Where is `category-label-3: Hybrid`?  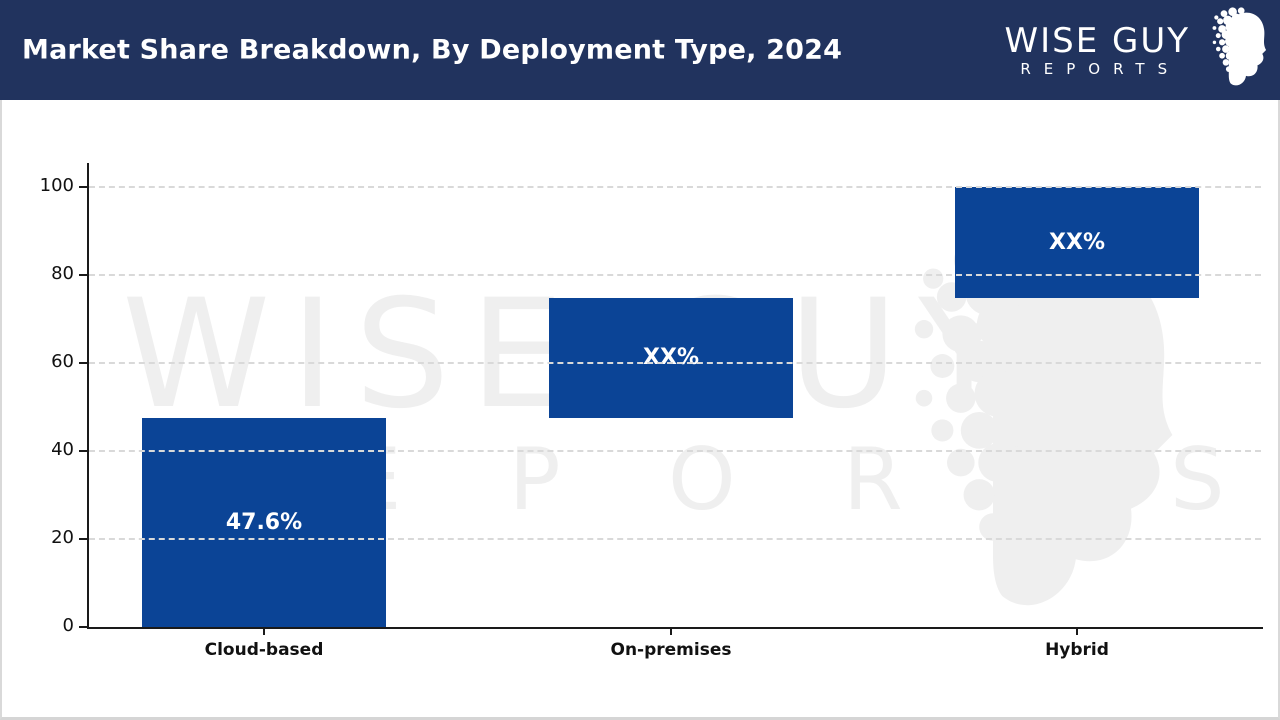 category-label-3: Hybrid is located at coordinates (1077, 650).